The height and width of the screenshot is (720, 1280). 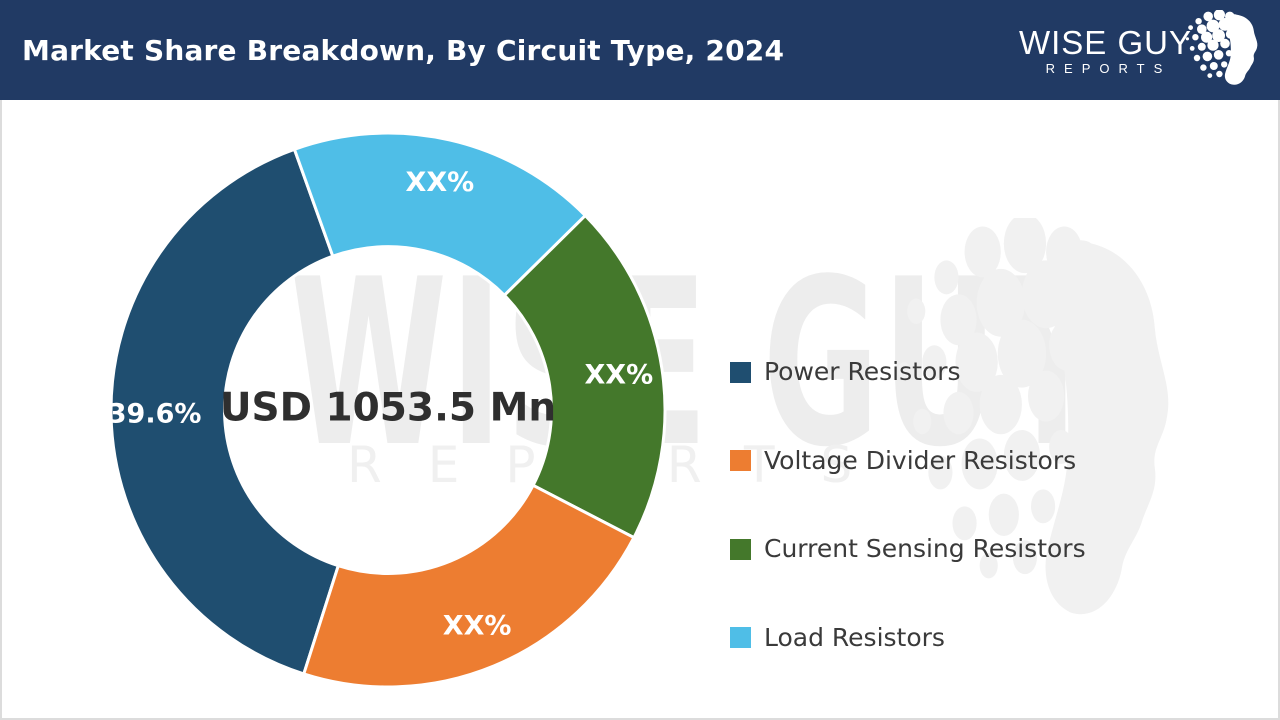 I want to click on legend-item-current-sensing-resistors: Current Sensing Resistors, so click(x=908, y=549).